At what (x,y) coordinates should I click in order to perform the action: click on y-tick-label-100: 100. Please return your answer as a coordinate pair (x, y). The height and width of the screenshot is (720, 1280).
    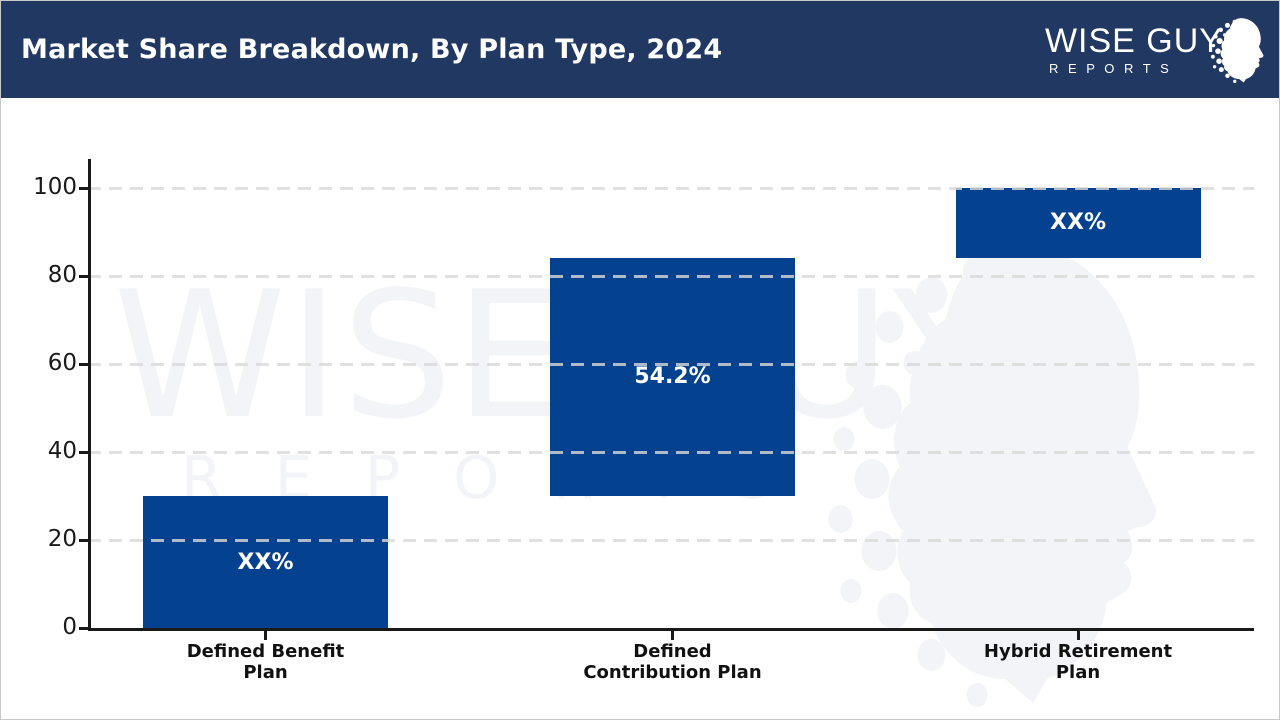
    Looking at the image, I should click on (55, 187).